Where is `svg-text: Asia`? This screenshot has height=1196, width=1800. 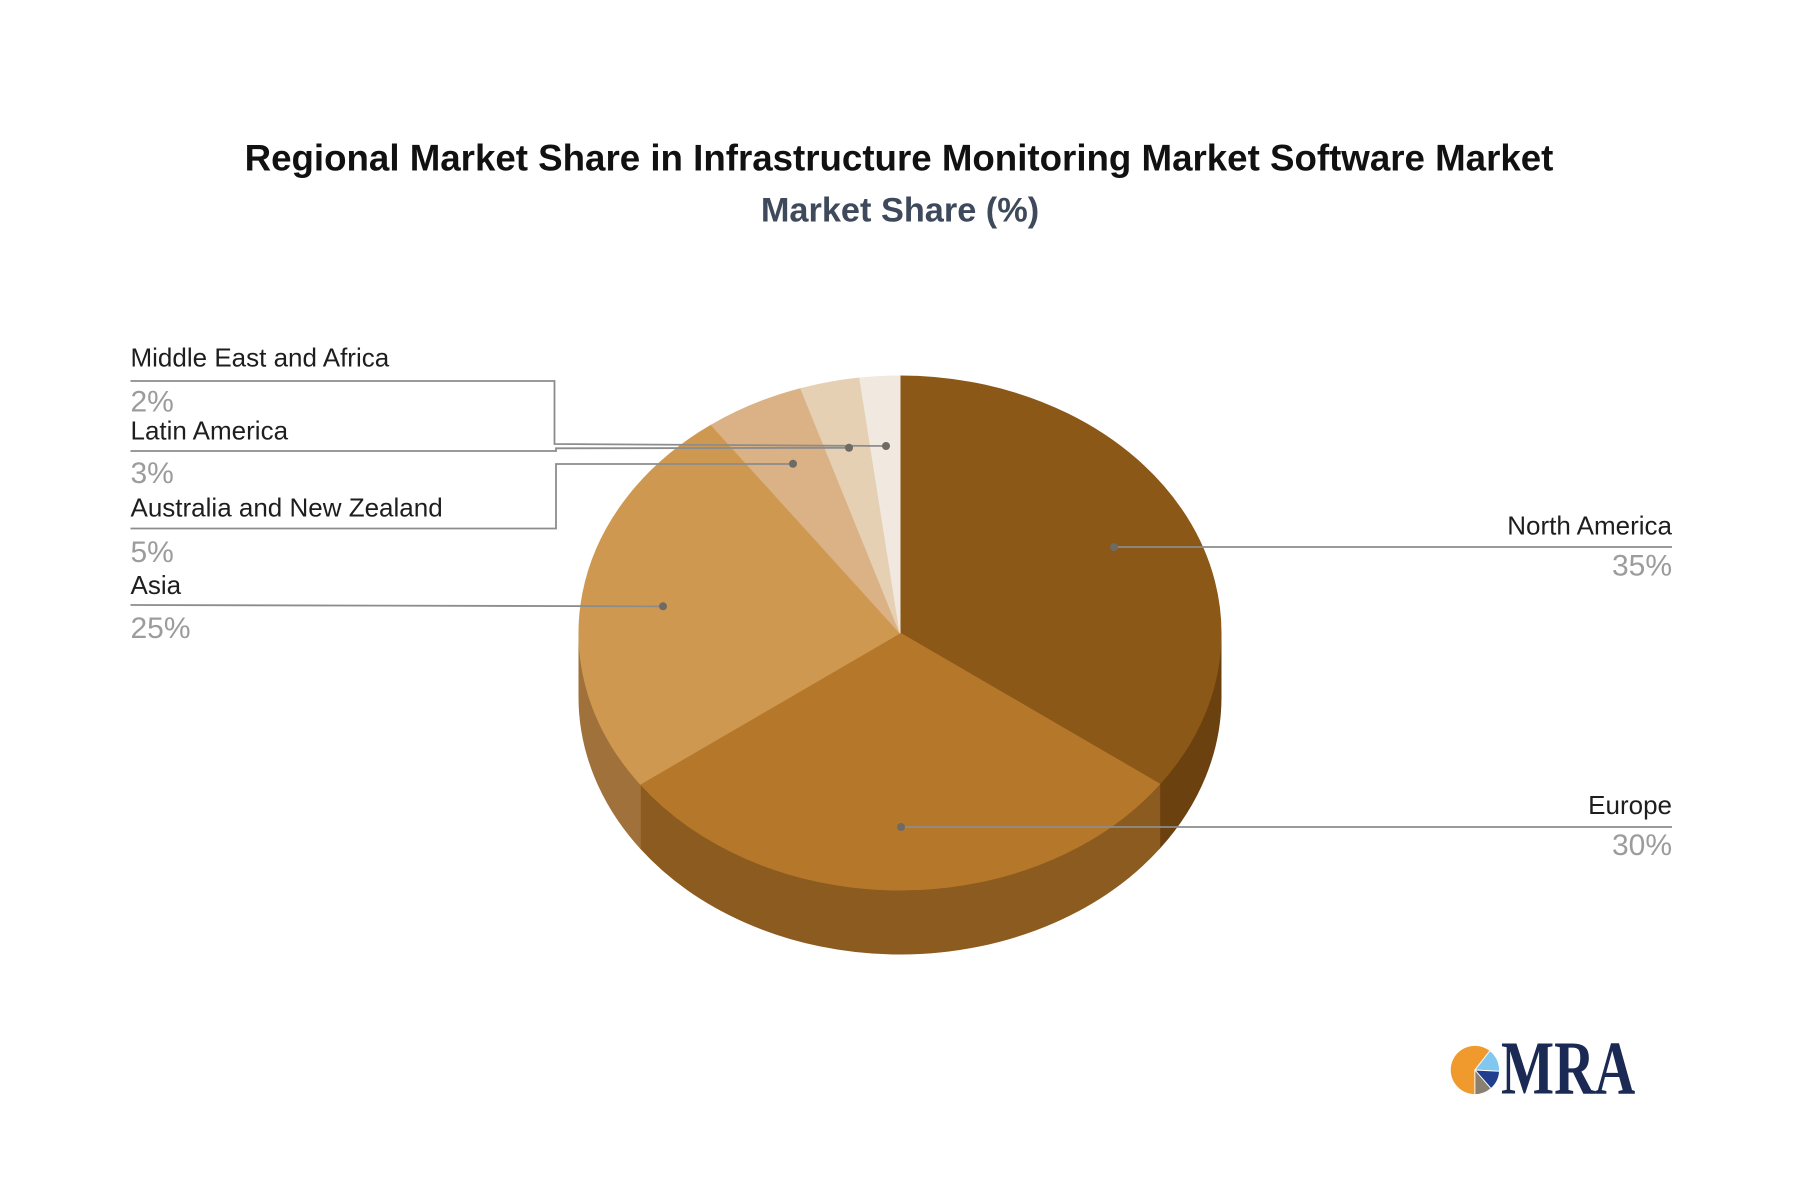 svg-text: Asia is located at coordinates (156, 585).